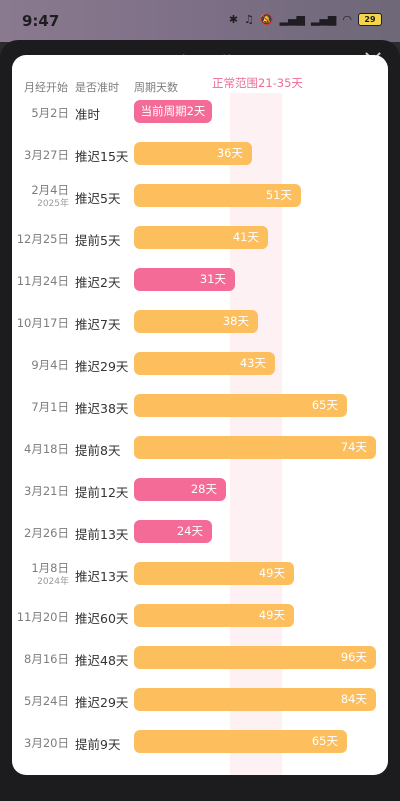 This screenshot has height=801, width=400. I want to click on cycle-status: 推迟48天, so click(102, 660).